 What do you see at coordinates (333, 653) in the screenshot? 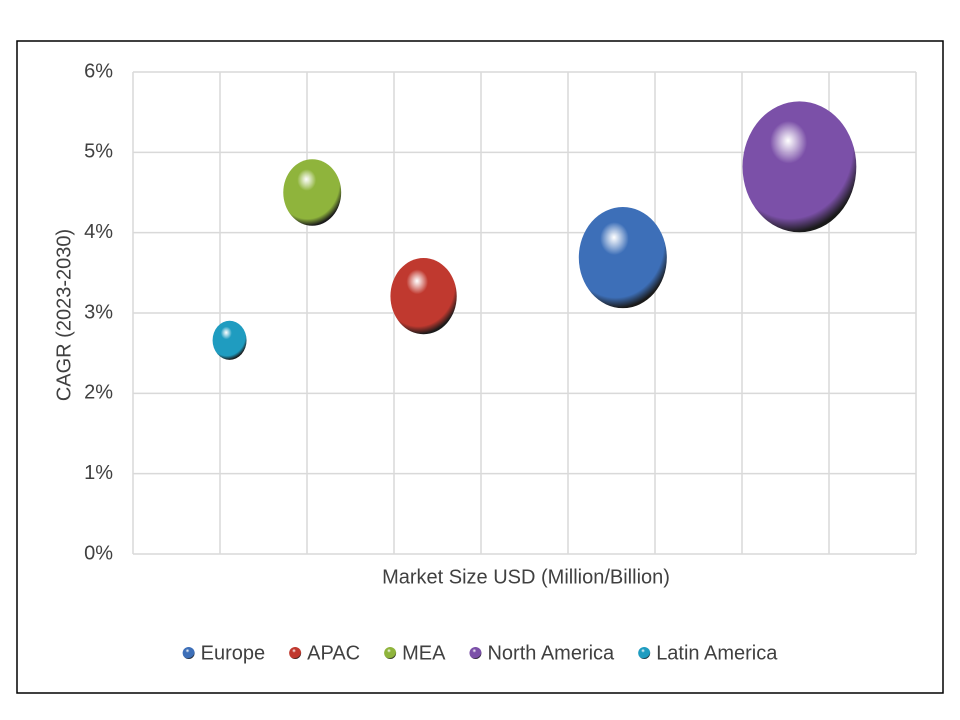
I see `legend-label: APAC` at bounding box center [333, 653].